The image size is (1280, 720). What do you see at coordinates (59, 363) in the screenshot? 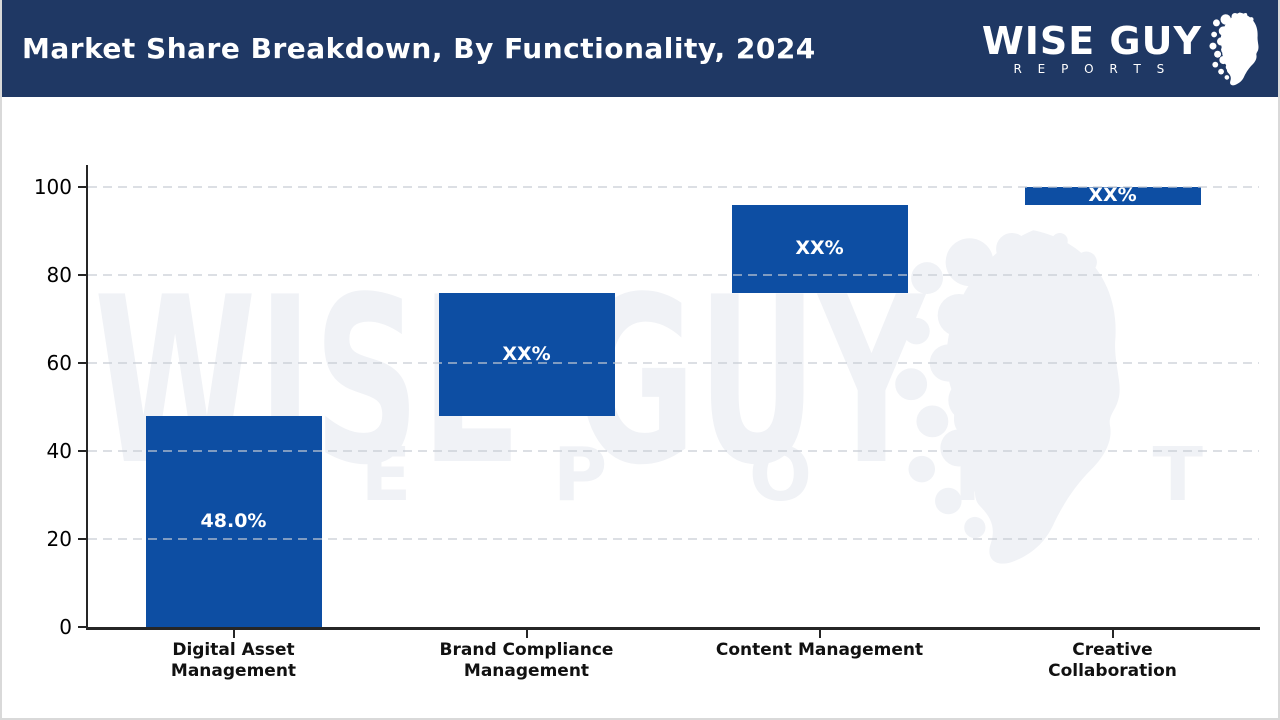
I see `y-tick-label: 60` at bounding box center [59, 363].